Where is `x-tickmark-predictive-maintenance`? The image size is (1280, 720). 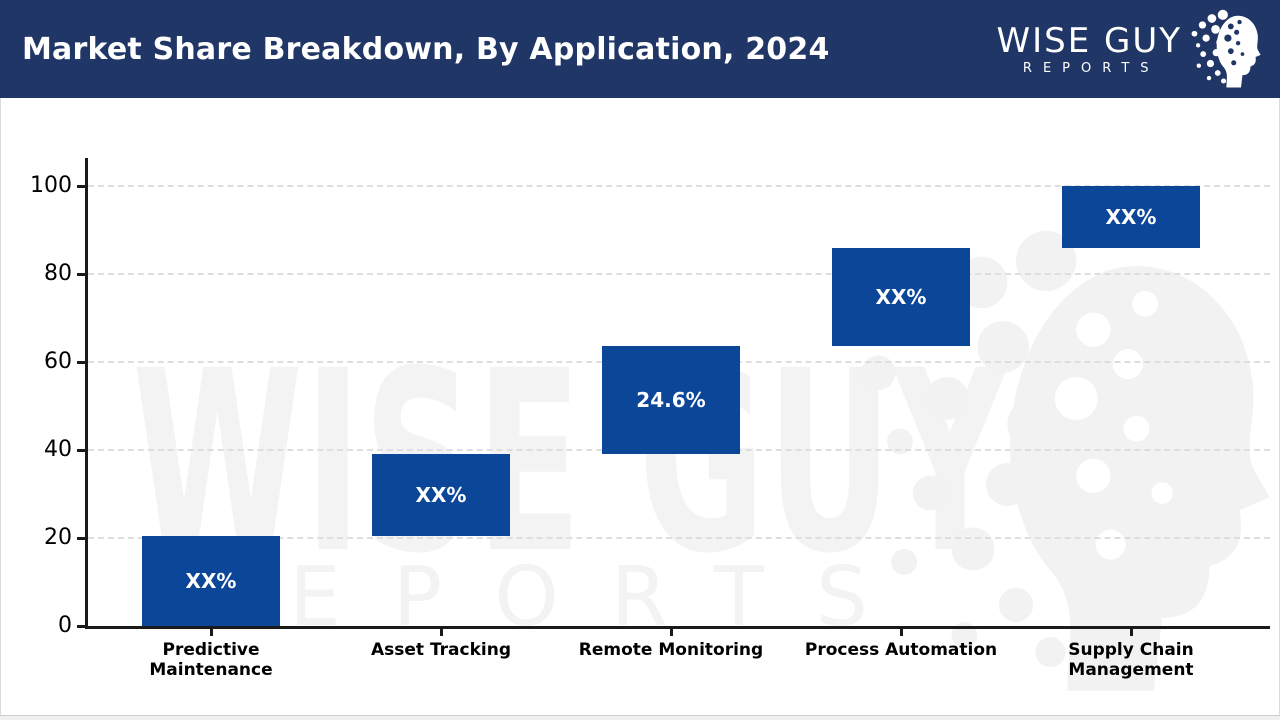
x-tickmark-predictive-maintenance is located at coordinates (211, 632).